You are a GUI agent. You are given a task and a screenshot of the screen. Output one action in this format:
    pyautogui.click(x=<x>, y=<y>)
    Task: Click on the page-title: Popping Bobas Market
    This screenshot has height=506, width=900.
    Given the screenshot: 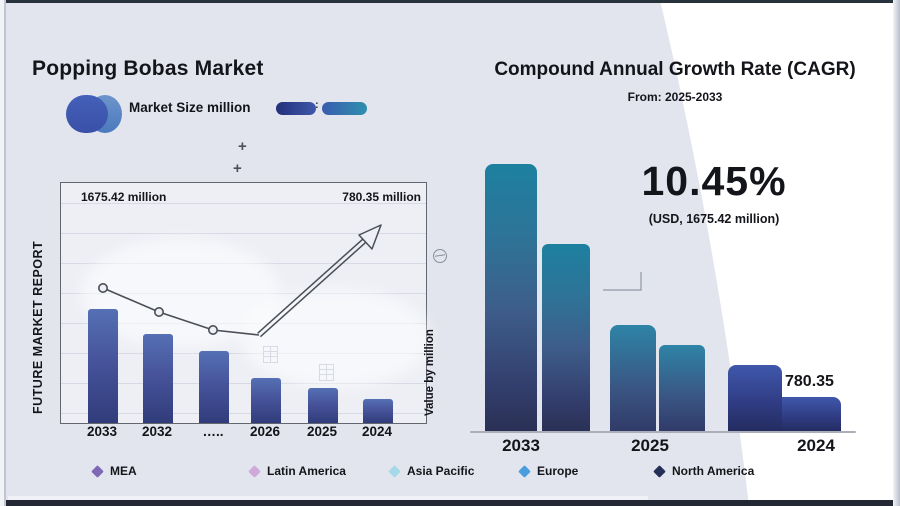 What is the action you would take?
    pyautogui.click(x=148, y=68)
    